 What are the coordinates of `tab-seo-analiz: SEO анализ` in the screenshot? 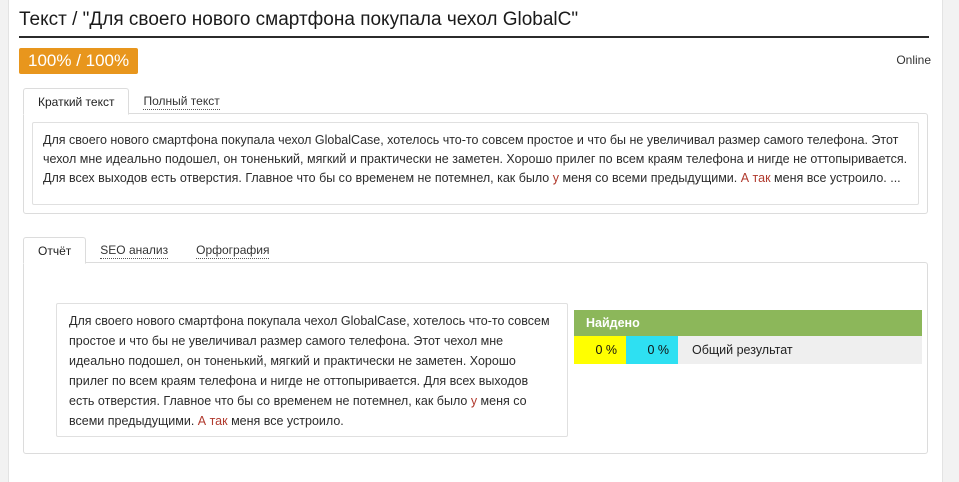 It's located at (134, 250).